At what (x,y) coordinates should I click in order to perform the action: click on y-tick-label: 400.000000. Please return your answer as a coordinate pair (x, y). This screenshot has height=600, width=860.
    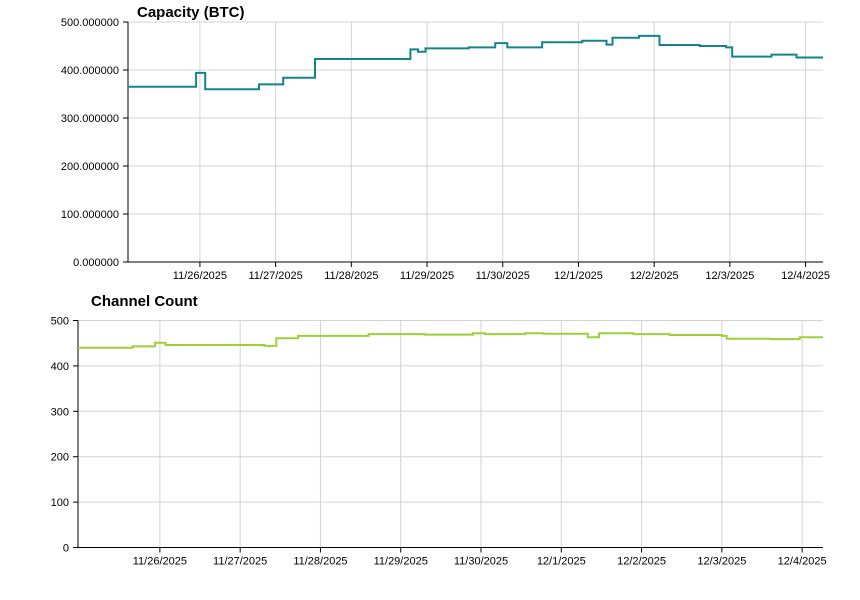
    Looking at the image, I should click on (90, 71).